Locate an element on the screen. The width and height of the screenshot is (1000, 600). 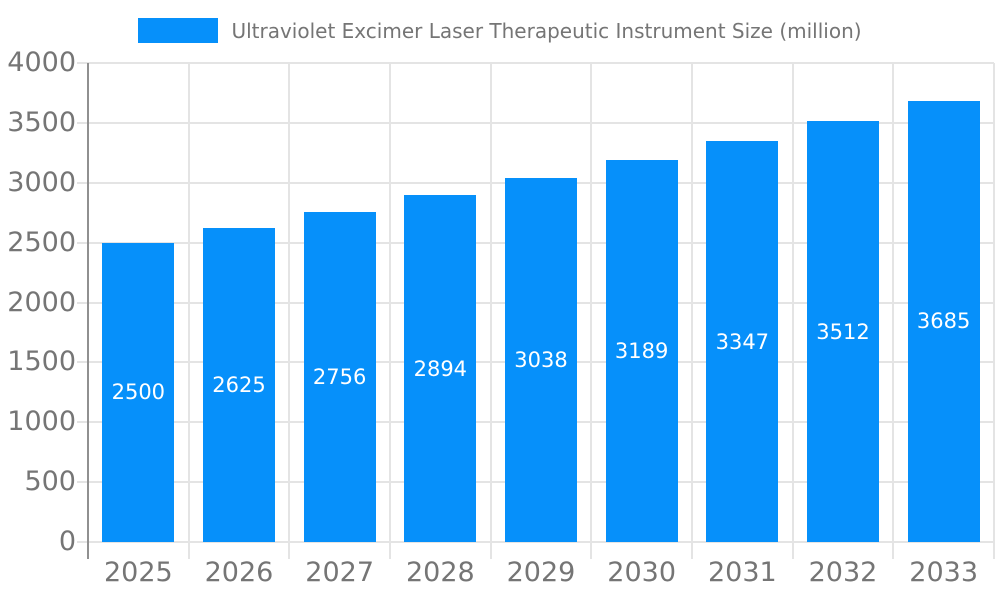
bar-value-label: 3347 is located at coordinates (742, 341).